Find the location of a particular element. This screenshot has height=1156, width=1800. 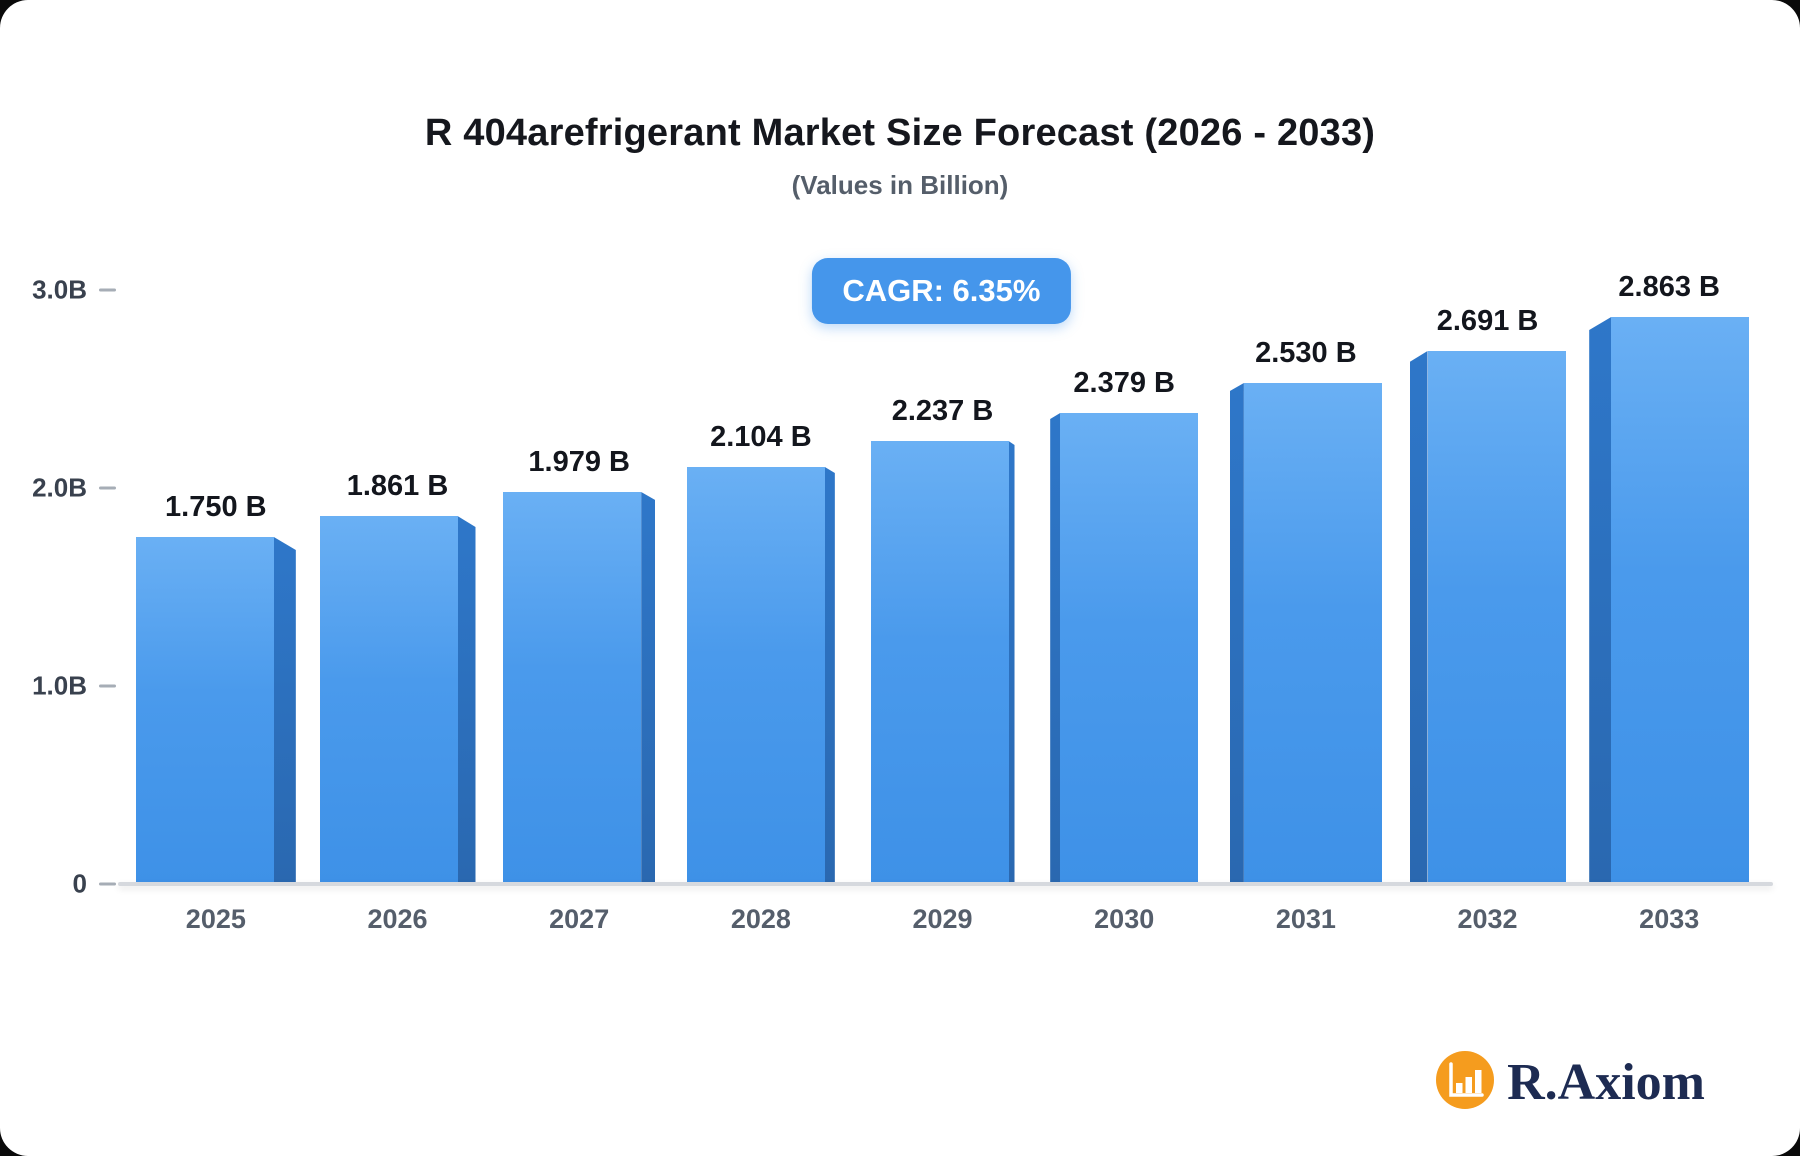

y-tick: 2.0B is located at coordinates (77, 488).